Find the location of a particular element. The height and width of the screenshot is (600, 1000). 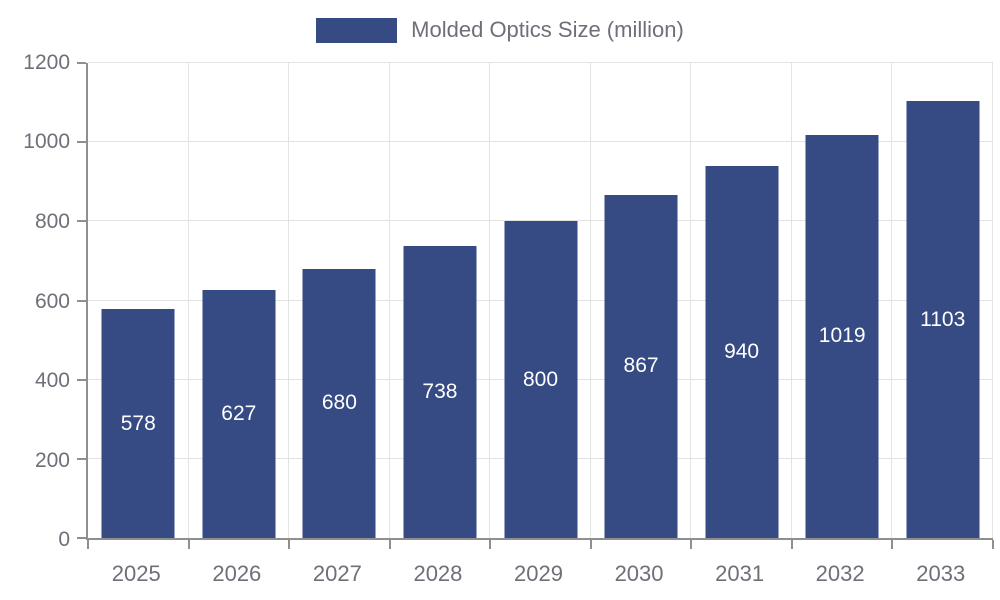

y-axis-label: 400 is located at coordinates (52, 380).